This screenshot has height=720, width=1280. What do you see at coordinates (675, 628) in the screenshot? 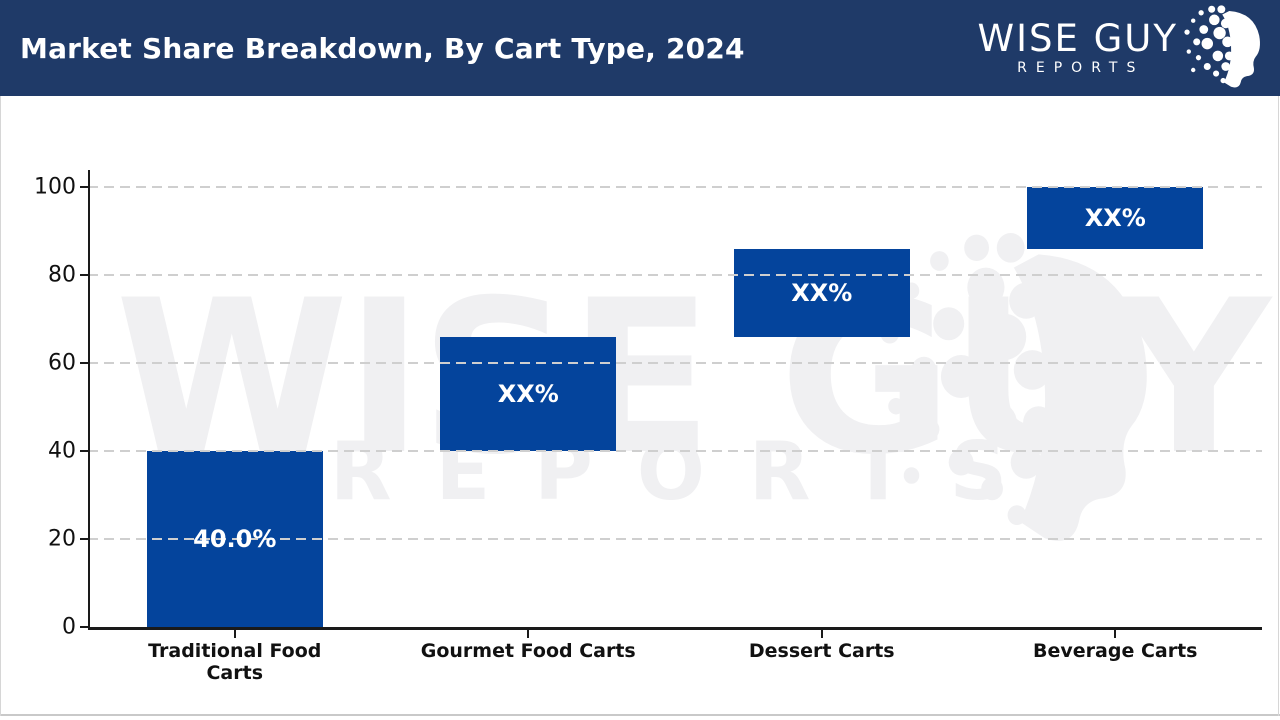
I see `x-axis-line` at bounding box center [675, 628].